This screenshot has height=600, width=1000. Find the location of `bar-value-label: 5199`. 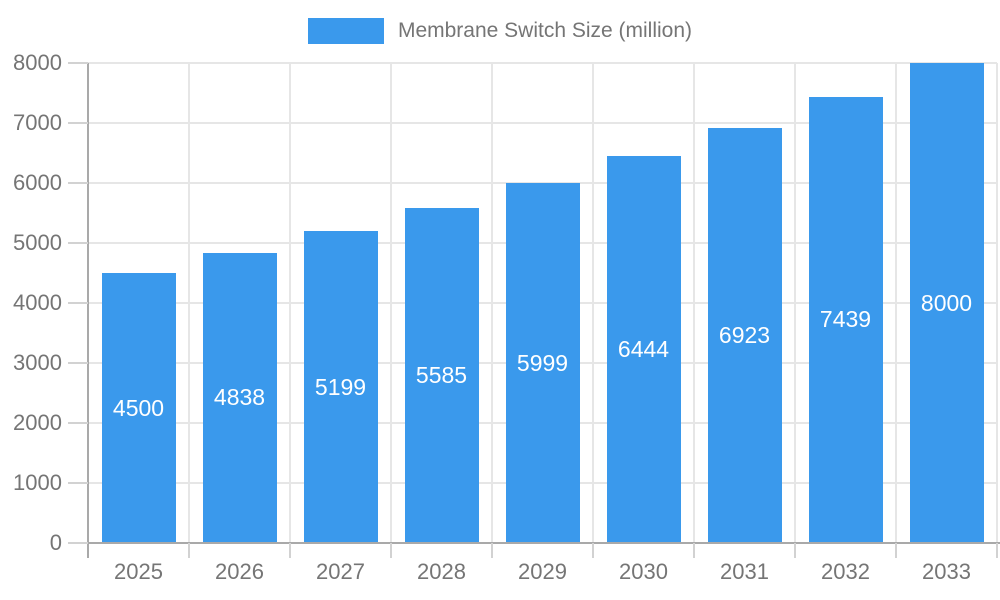

bar-value-label: 5199 is located at coordinates (340, 386).